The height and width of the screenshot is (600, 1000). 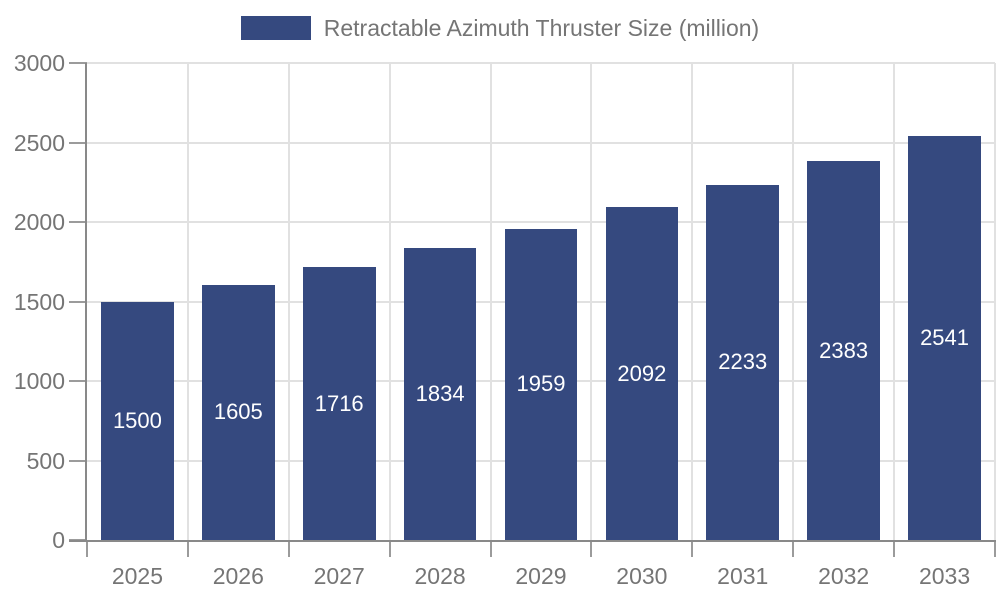 What do you see at coordinates (844, 576) in the screenshot?
I see `x-tick-label: 2032` at bounding box center [844, 576].